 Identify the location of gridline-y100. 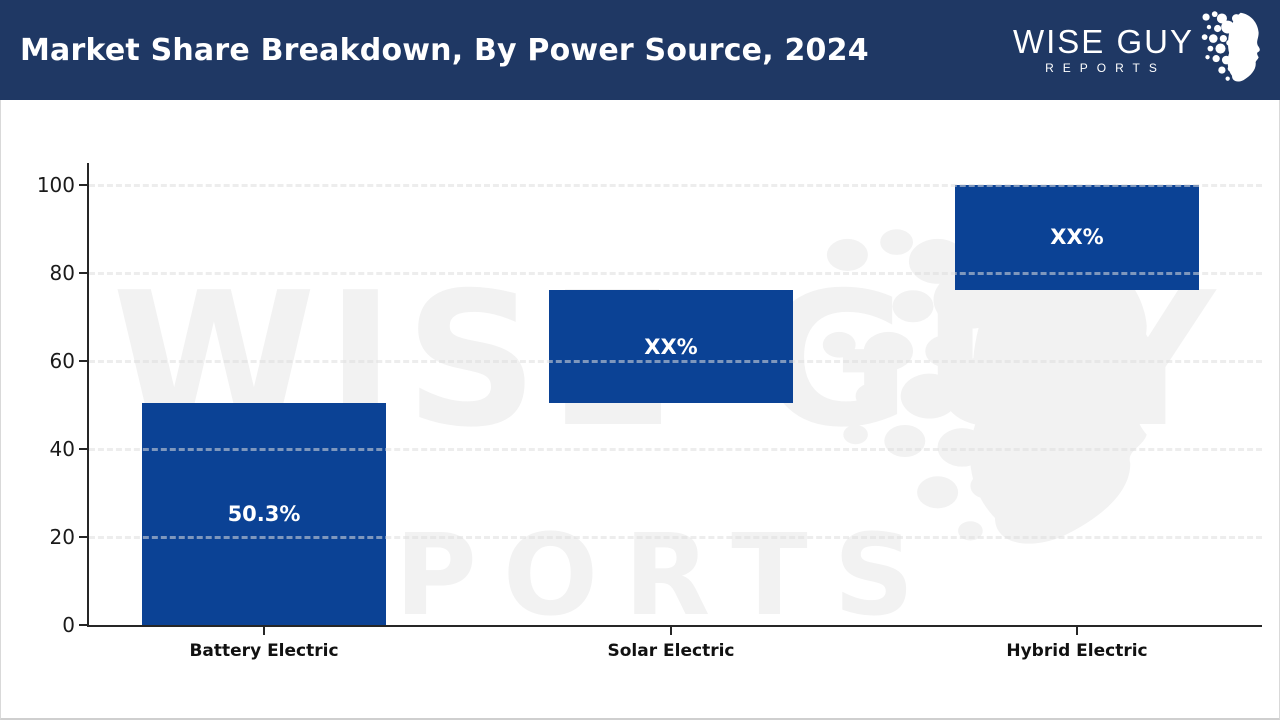
(675, 185).